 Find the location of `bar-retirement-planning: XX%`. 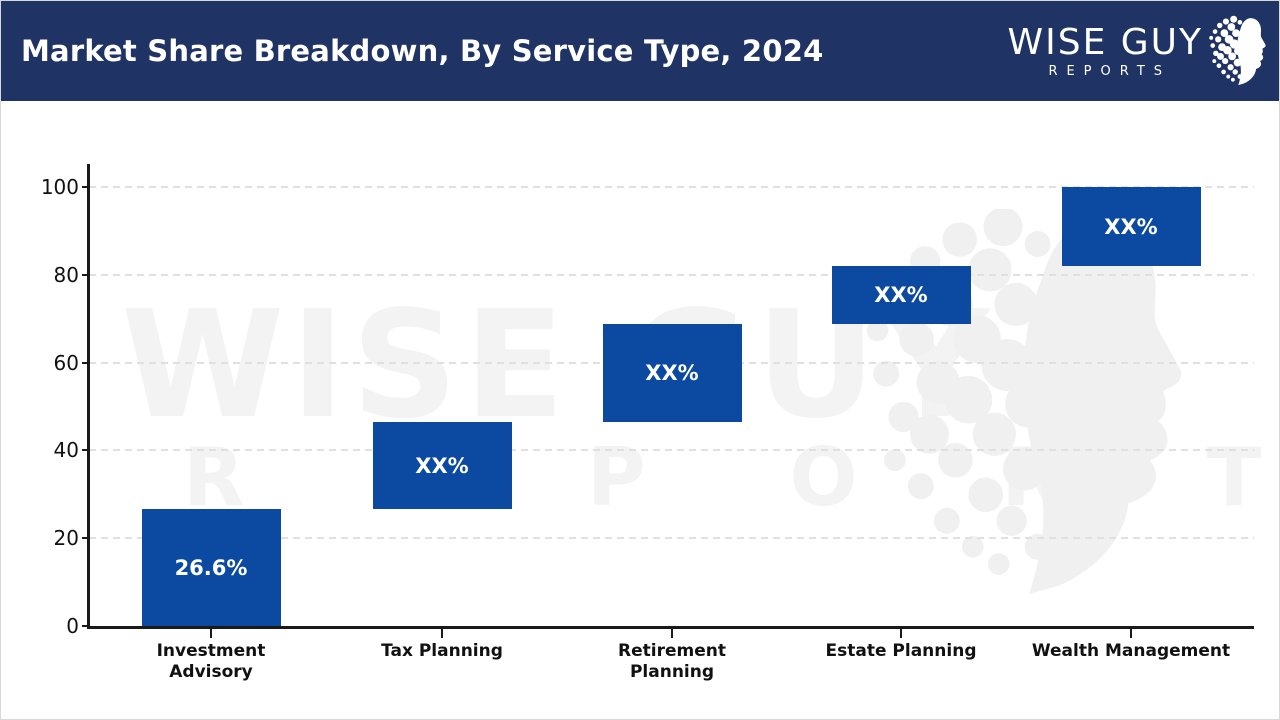

bar-retirement-planning: XX% is located at coordinates (672, 372).